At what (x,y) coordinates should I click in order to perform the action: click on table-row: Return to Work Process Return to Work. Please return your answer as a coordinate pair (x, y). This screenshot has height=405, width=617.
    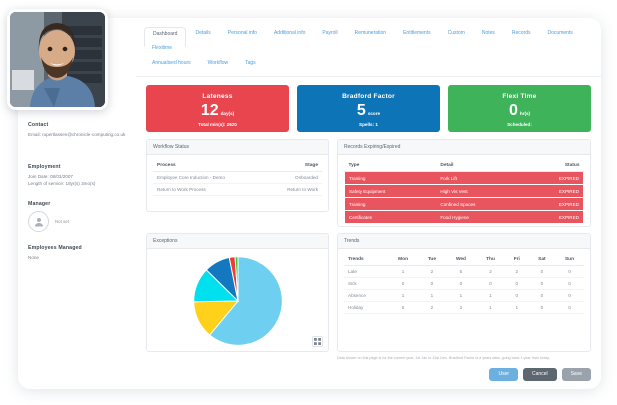
    Looking at the image, I should click on (237, 189).